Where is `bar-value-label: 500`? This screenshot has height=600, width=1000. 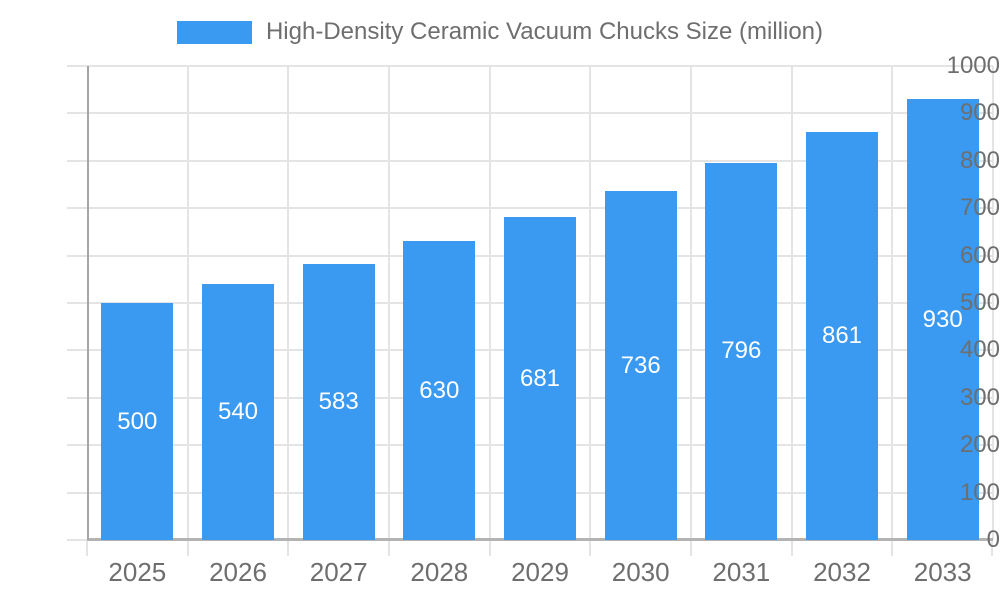
bar-value-label: 500 is located at coordinates (137, 421).